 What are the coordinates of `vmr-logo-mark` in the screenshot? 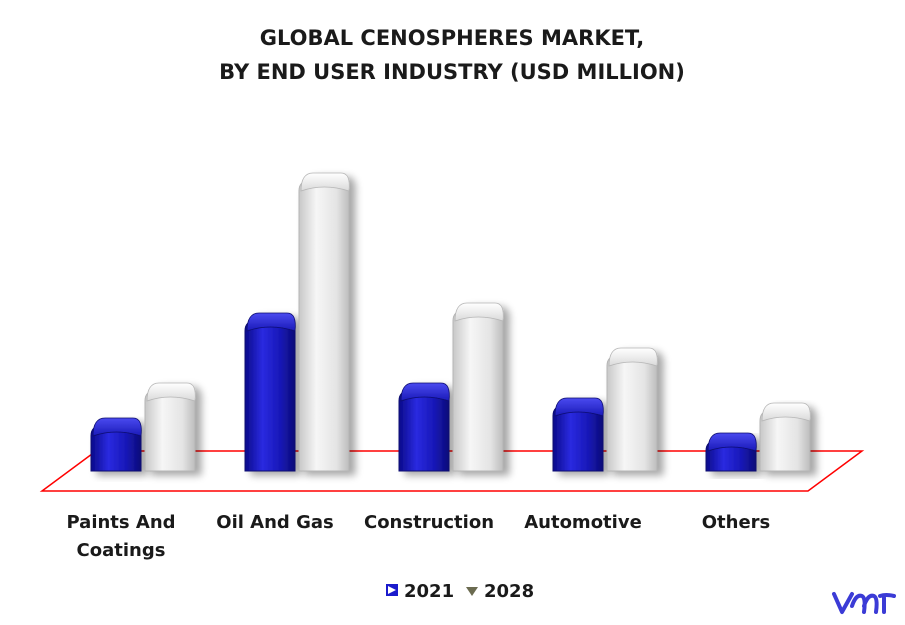 It's located at (864, 603).